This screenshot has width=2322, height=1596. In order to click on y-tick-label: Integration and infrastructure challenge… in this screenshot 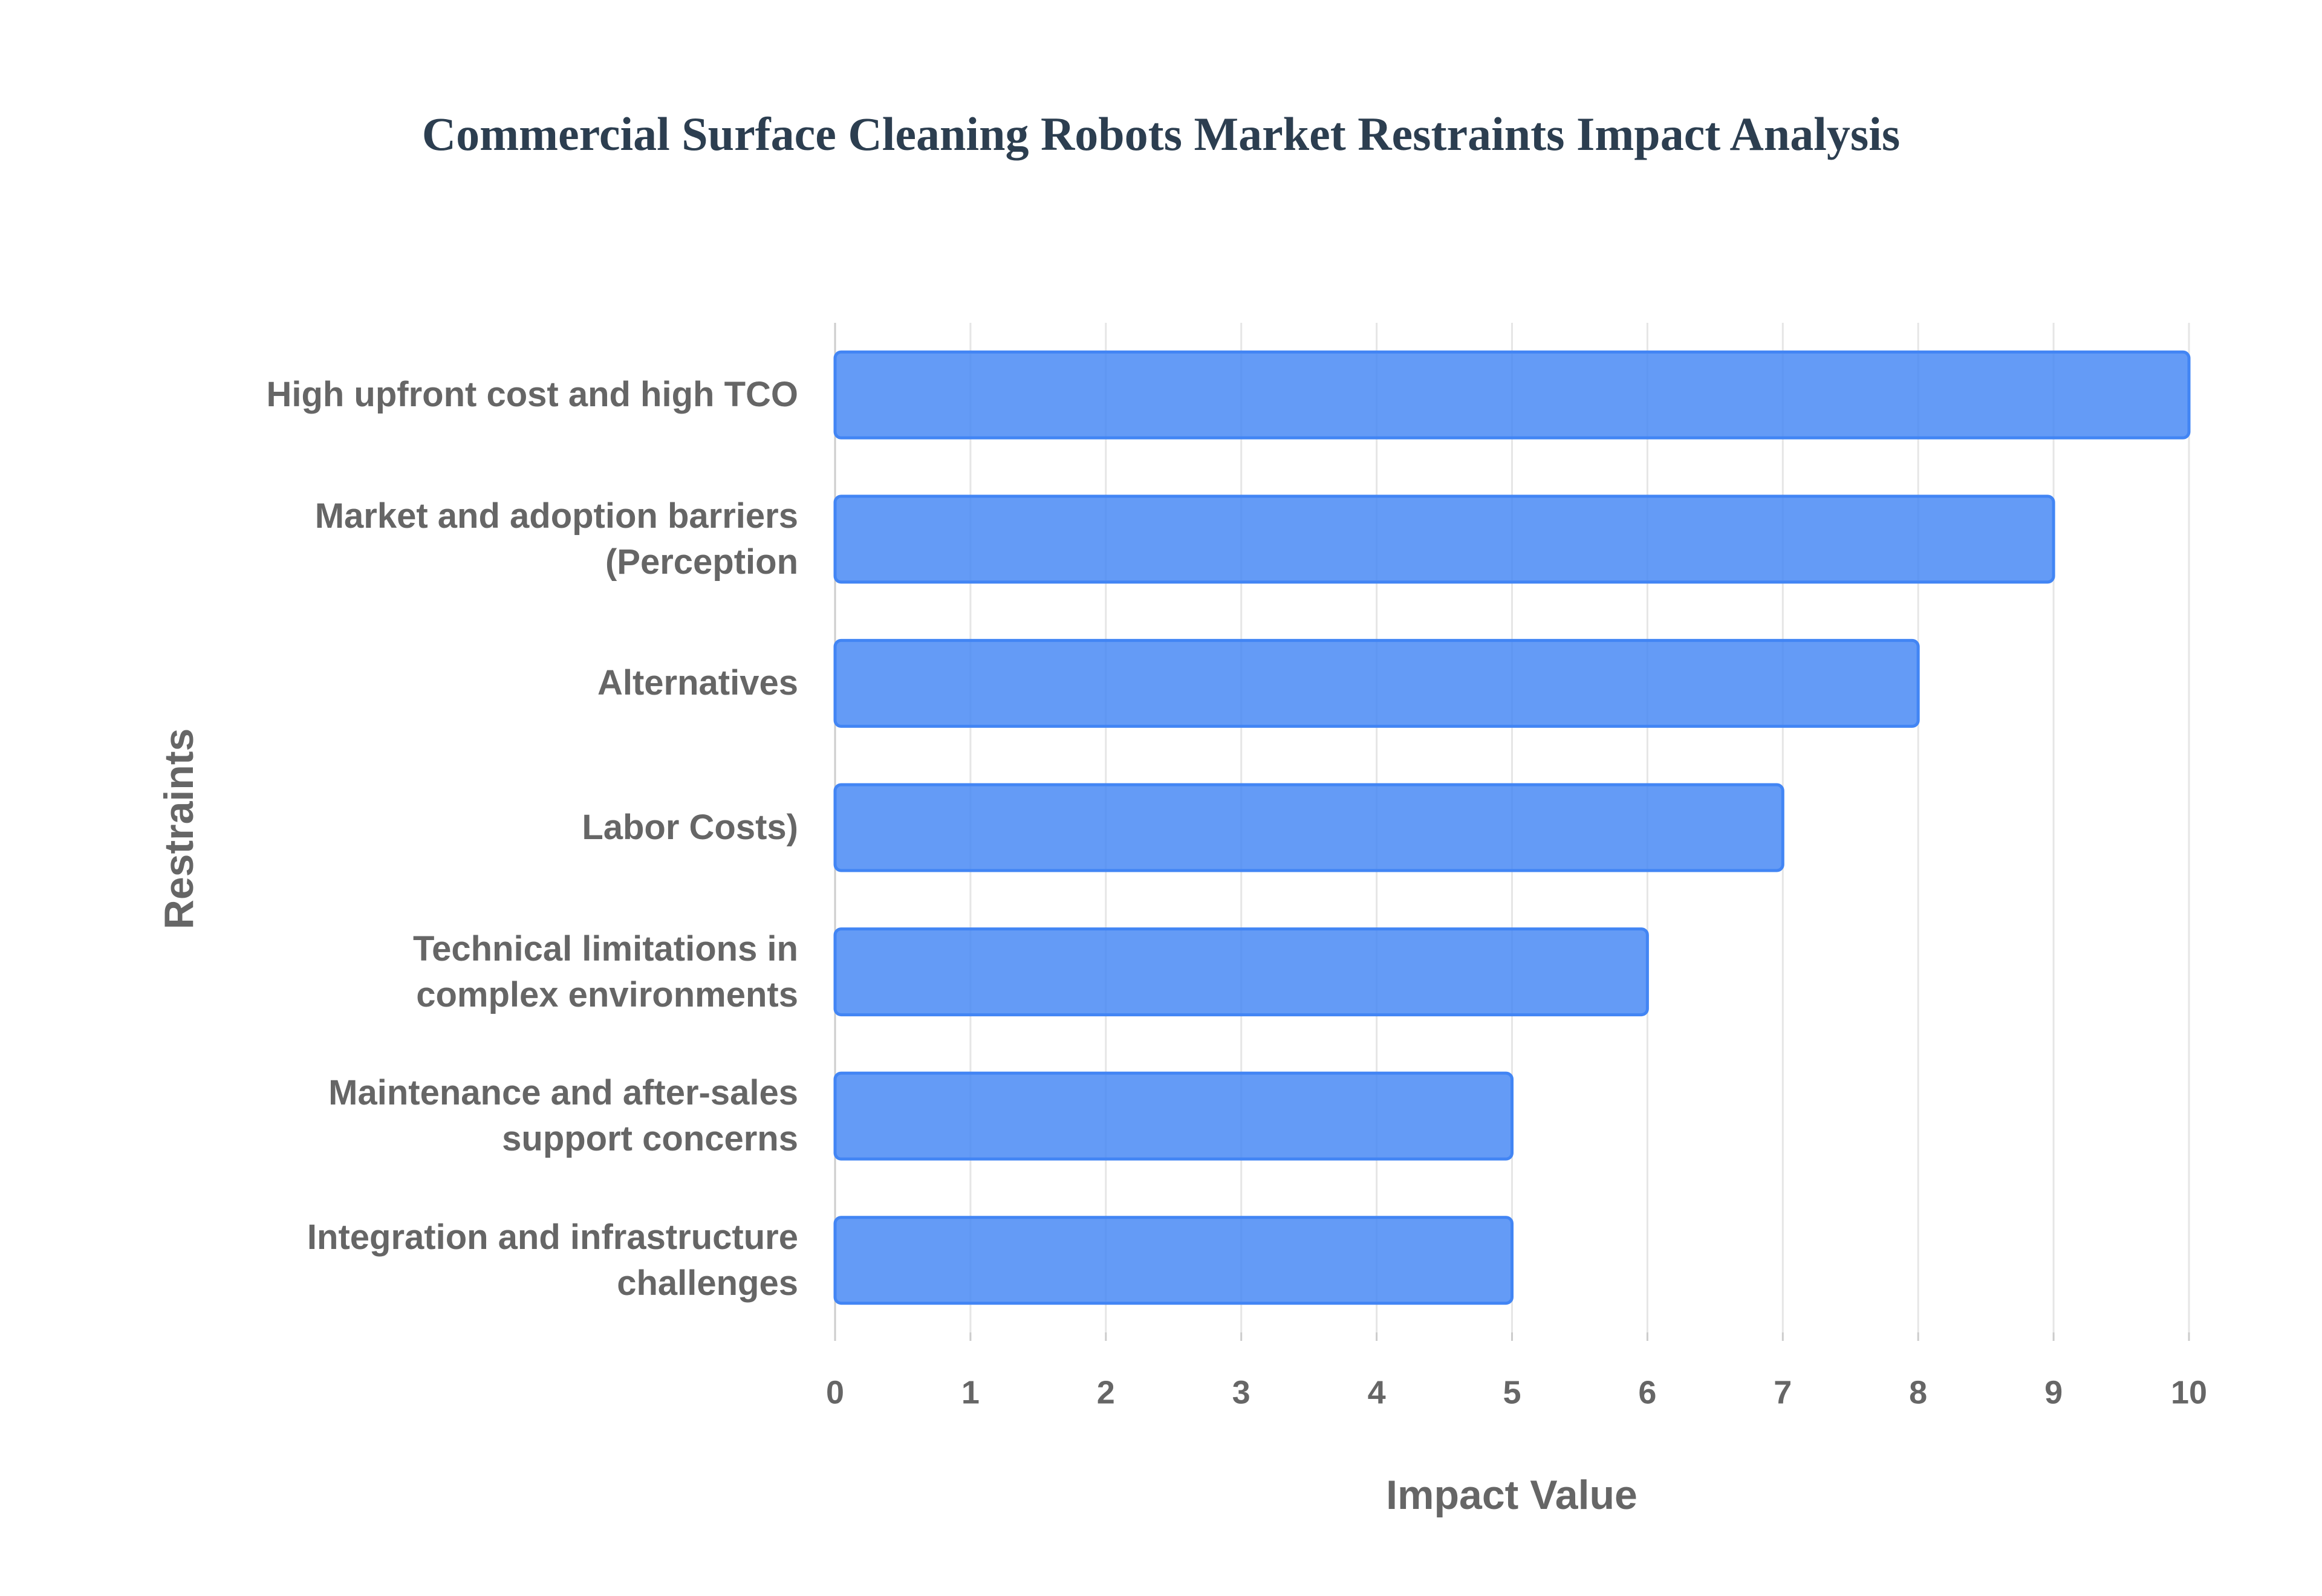, I will do `click(552, 1260)`.